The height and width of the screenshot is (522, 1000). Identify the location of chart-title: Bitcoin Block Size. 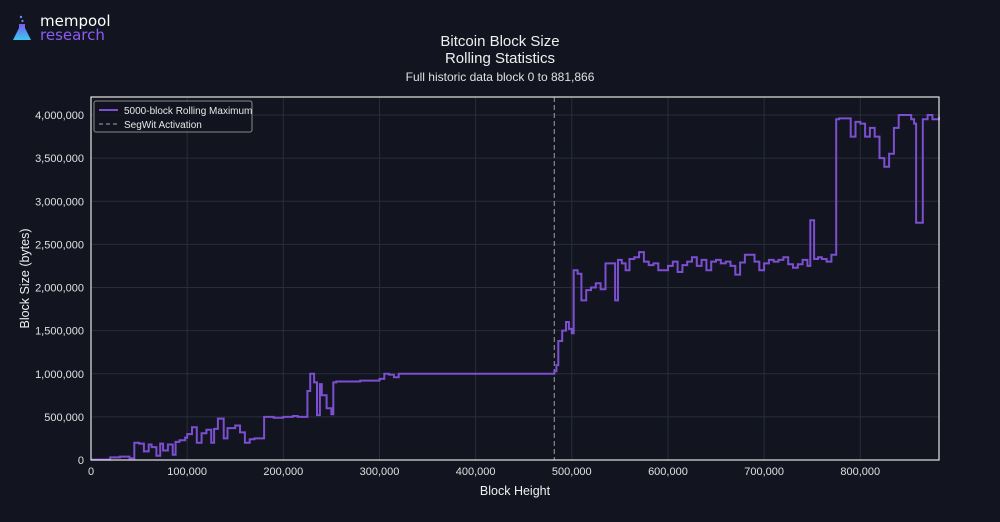
(500, 41).